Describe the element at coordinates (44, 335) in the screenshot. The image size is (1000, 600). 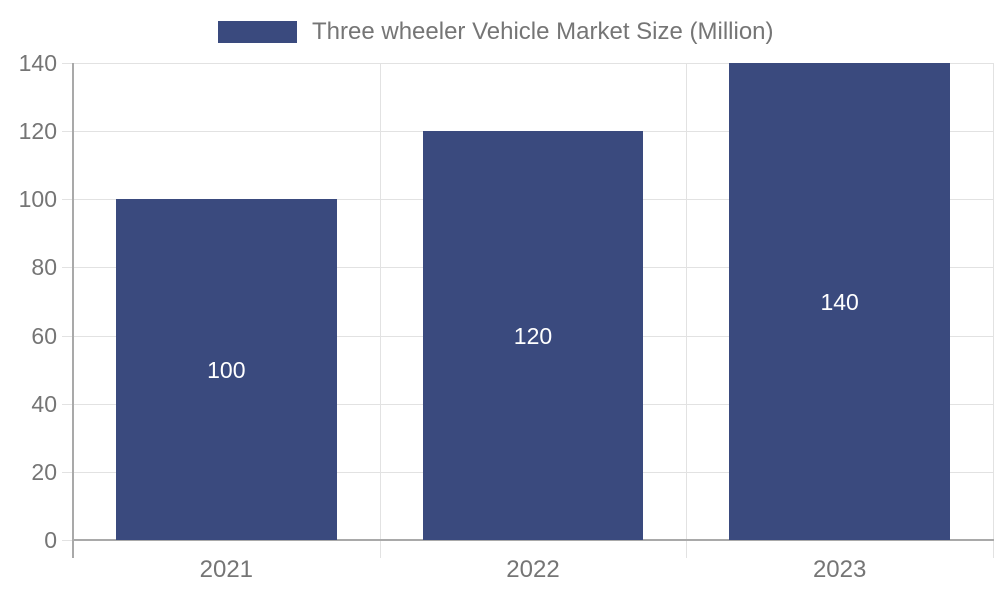
I see `y-axis-tick-label: 60` at that location.